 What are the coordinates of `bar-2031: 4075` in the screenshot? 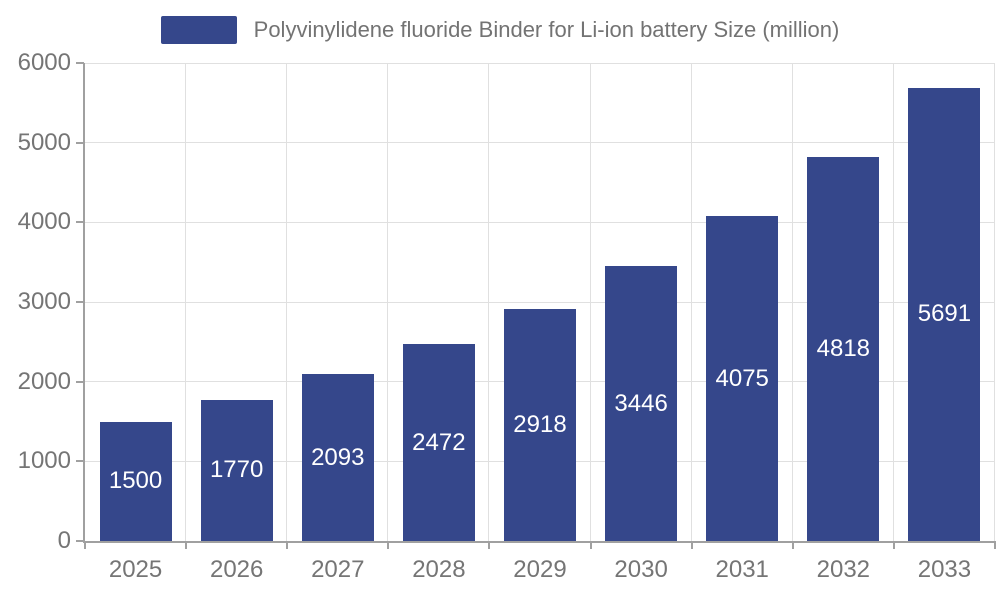 It's located at (742, 378).